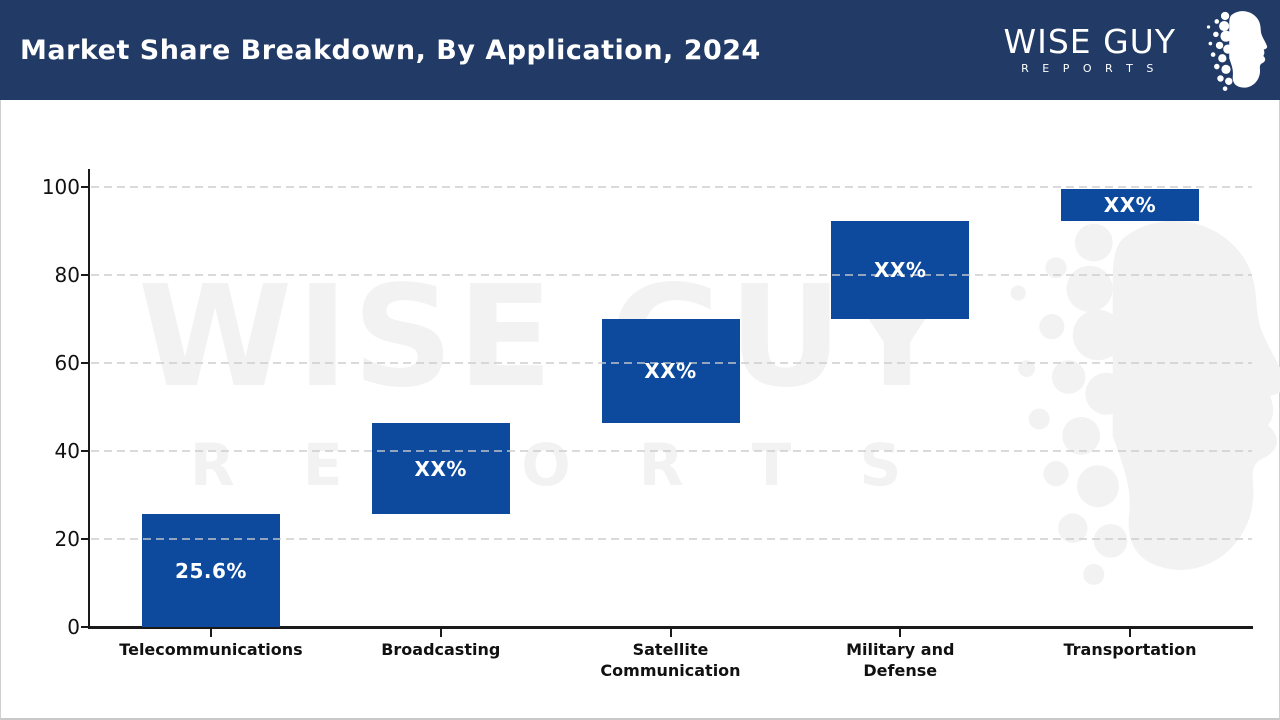  What do you see at coordinates (1130, 649) in the screenshot?
I see `x-category-label: Transportation` at bounding box center [1130, 649].